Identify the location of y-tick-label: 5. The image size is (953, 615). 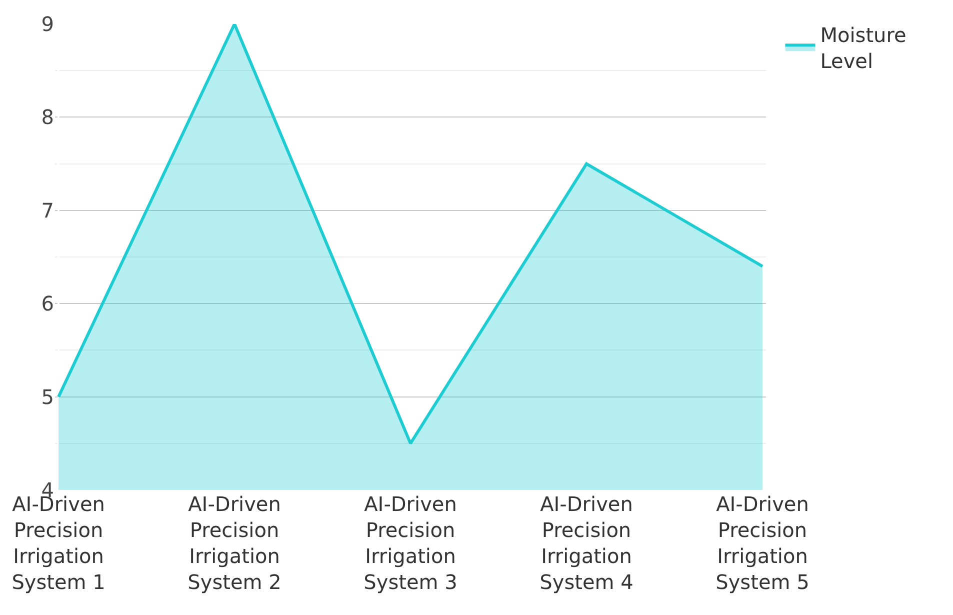
(47, 396).